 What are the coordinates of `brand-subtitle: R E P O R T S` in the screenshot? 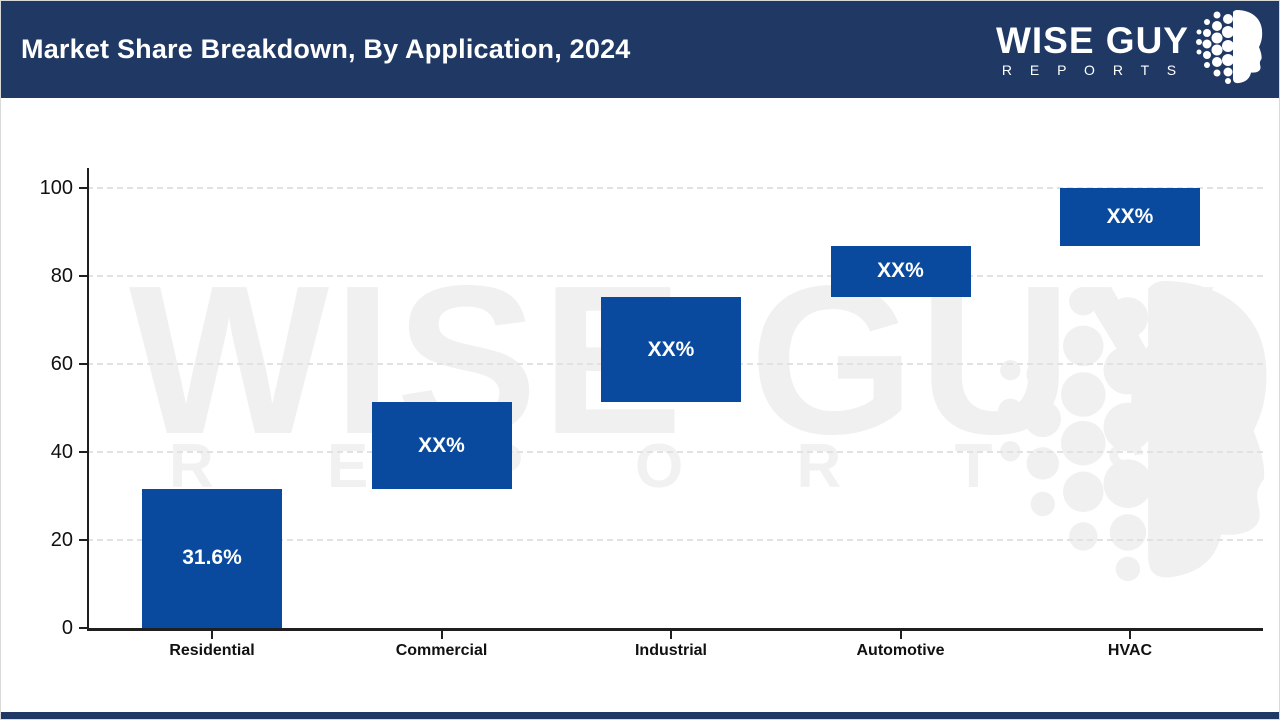 It's located at (1092, 70).